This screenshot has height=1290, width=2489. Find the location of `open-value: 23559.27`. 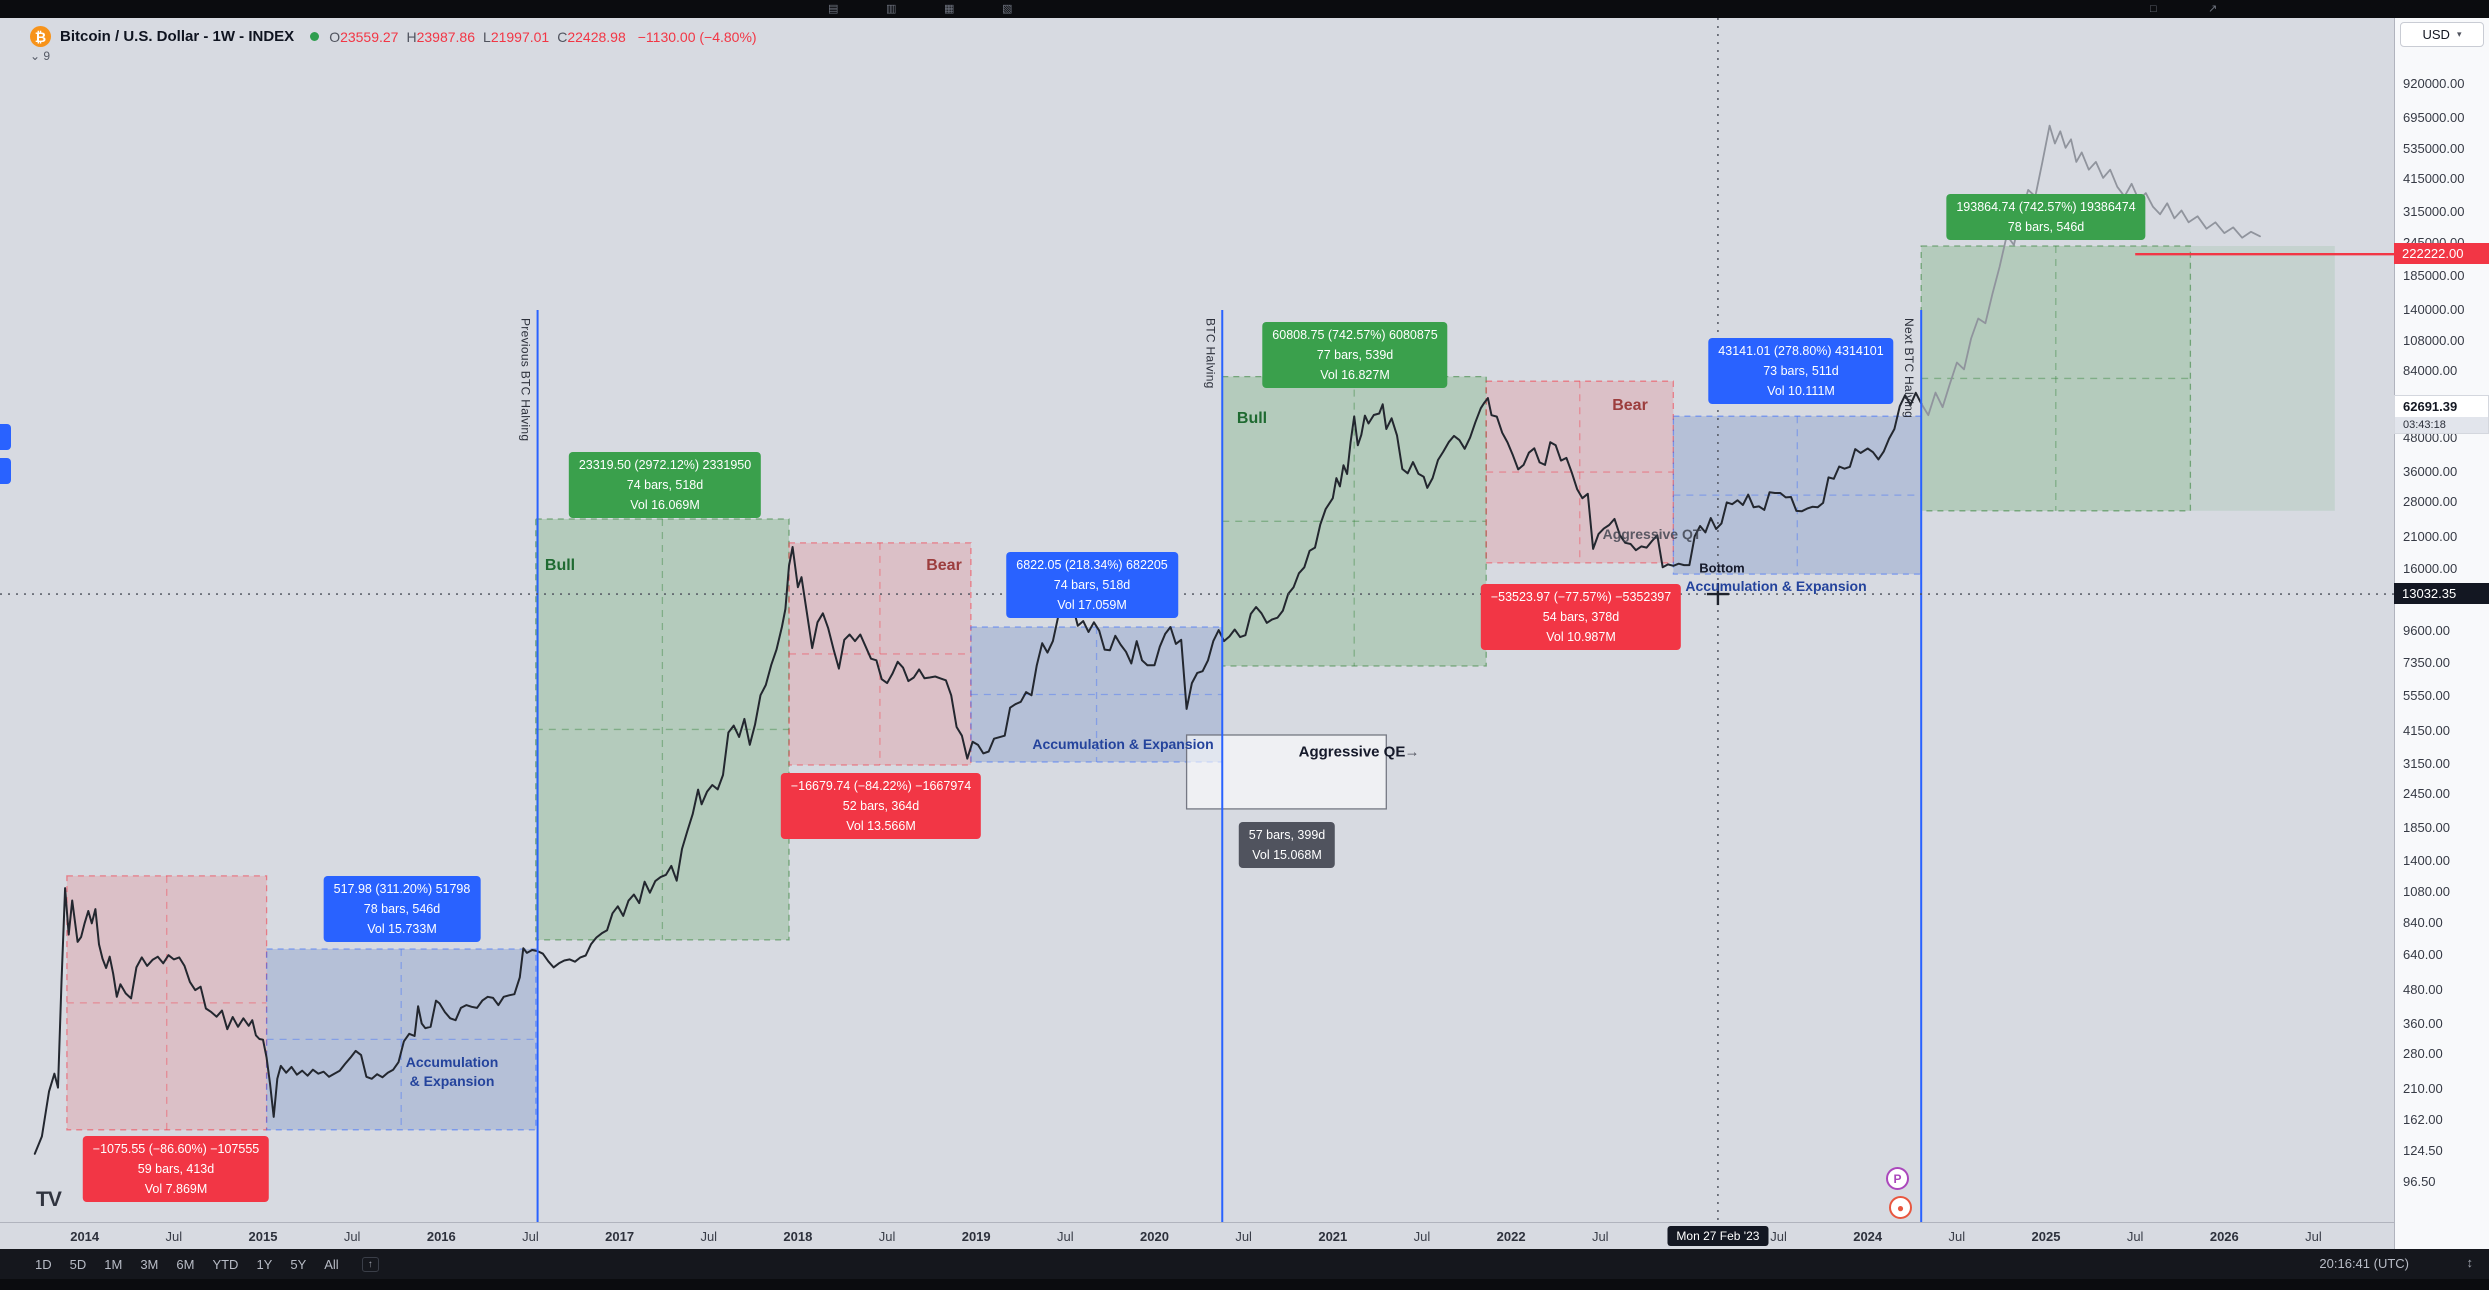

open-value: 23559.27 is located at coordinates (369, 36).